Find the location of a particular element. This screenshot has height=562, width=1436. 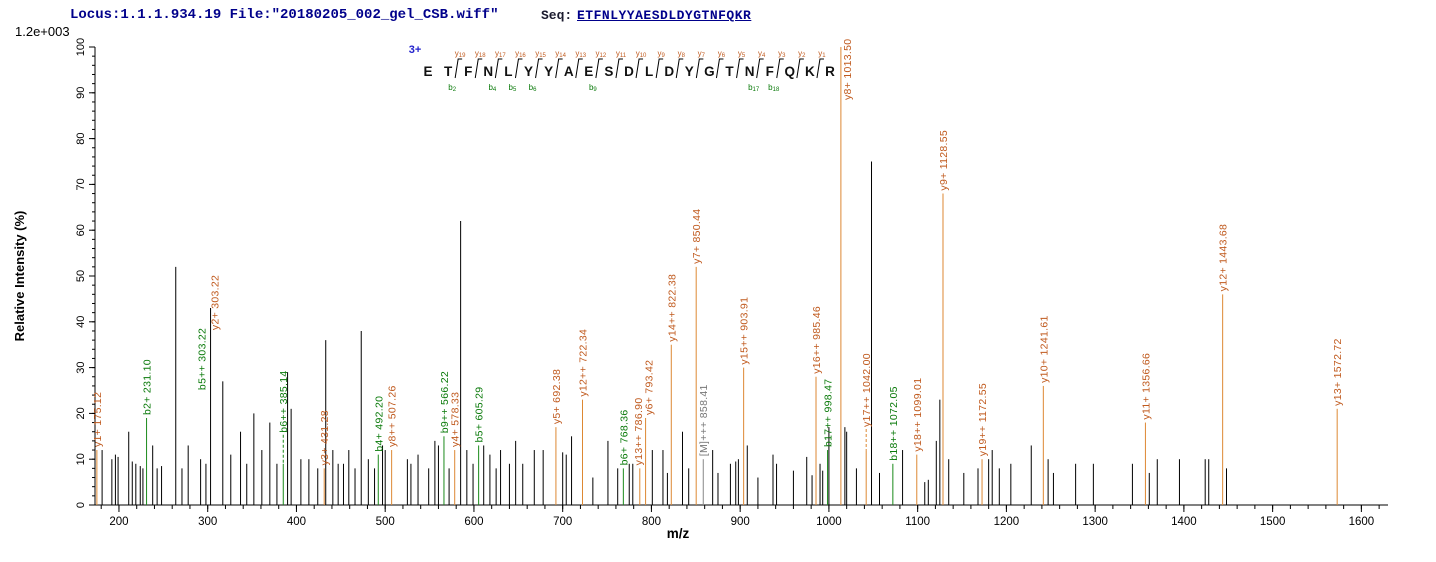

b-ion-site-label: b18 is located at coordinates (774, 88).